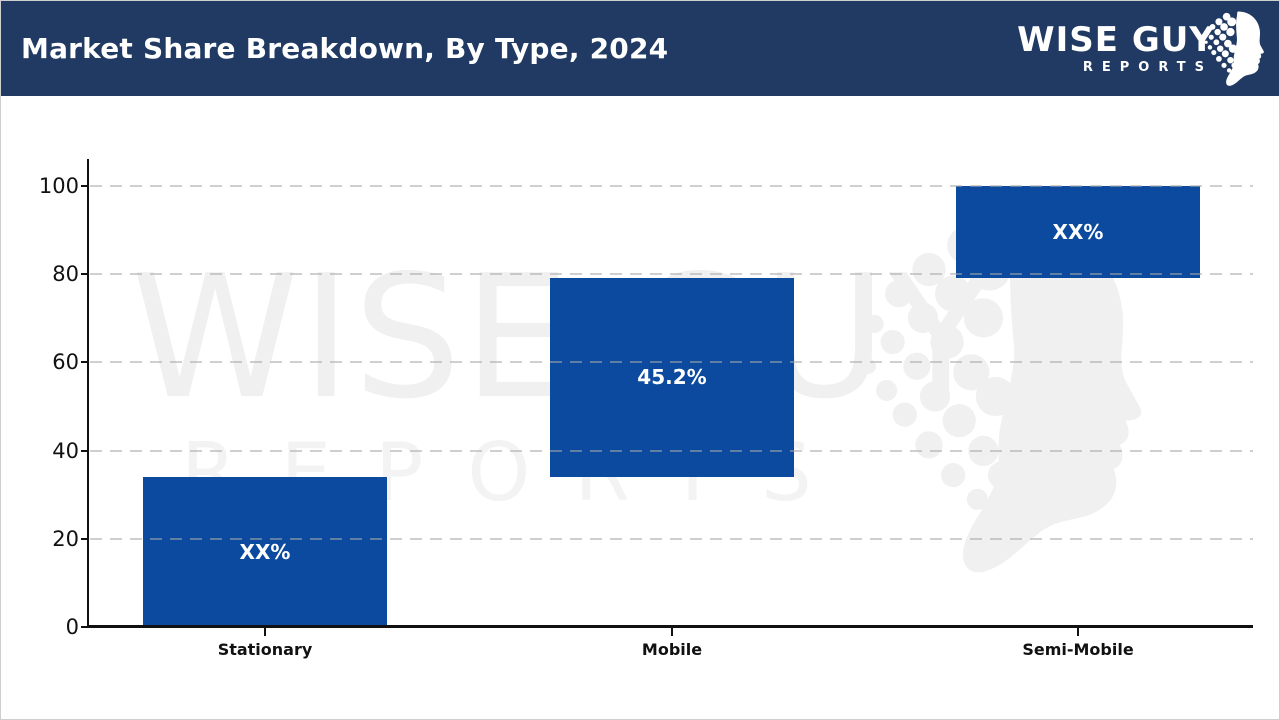 This screenshot has width=1280, height=720. What do you see at coordinates (1116, 39) in the screenshot?
I see `brand-name: WISE GUY` at bounding box center [1116, 39].